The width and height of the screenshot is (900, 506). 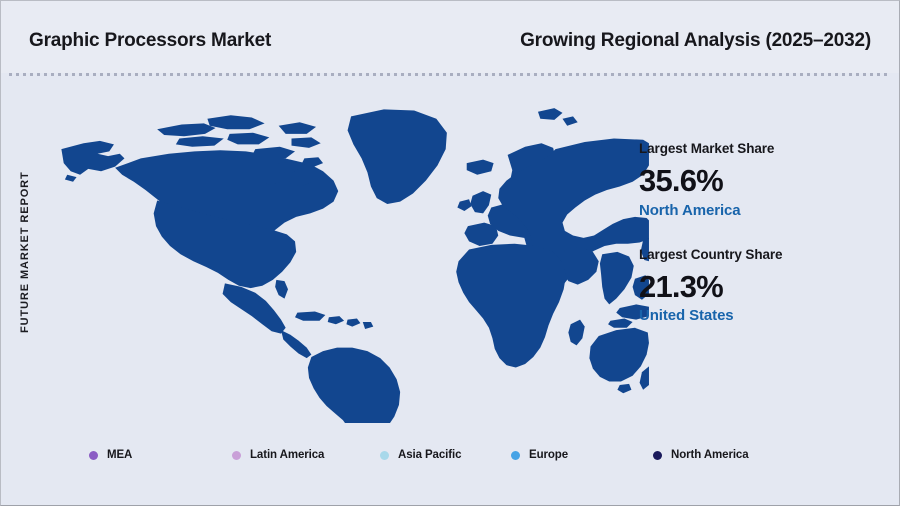 What do you see at coordinates (710, 455) in the screenshot?
I see `legend-label-north-america: North America` at bounding box center [710, 455].